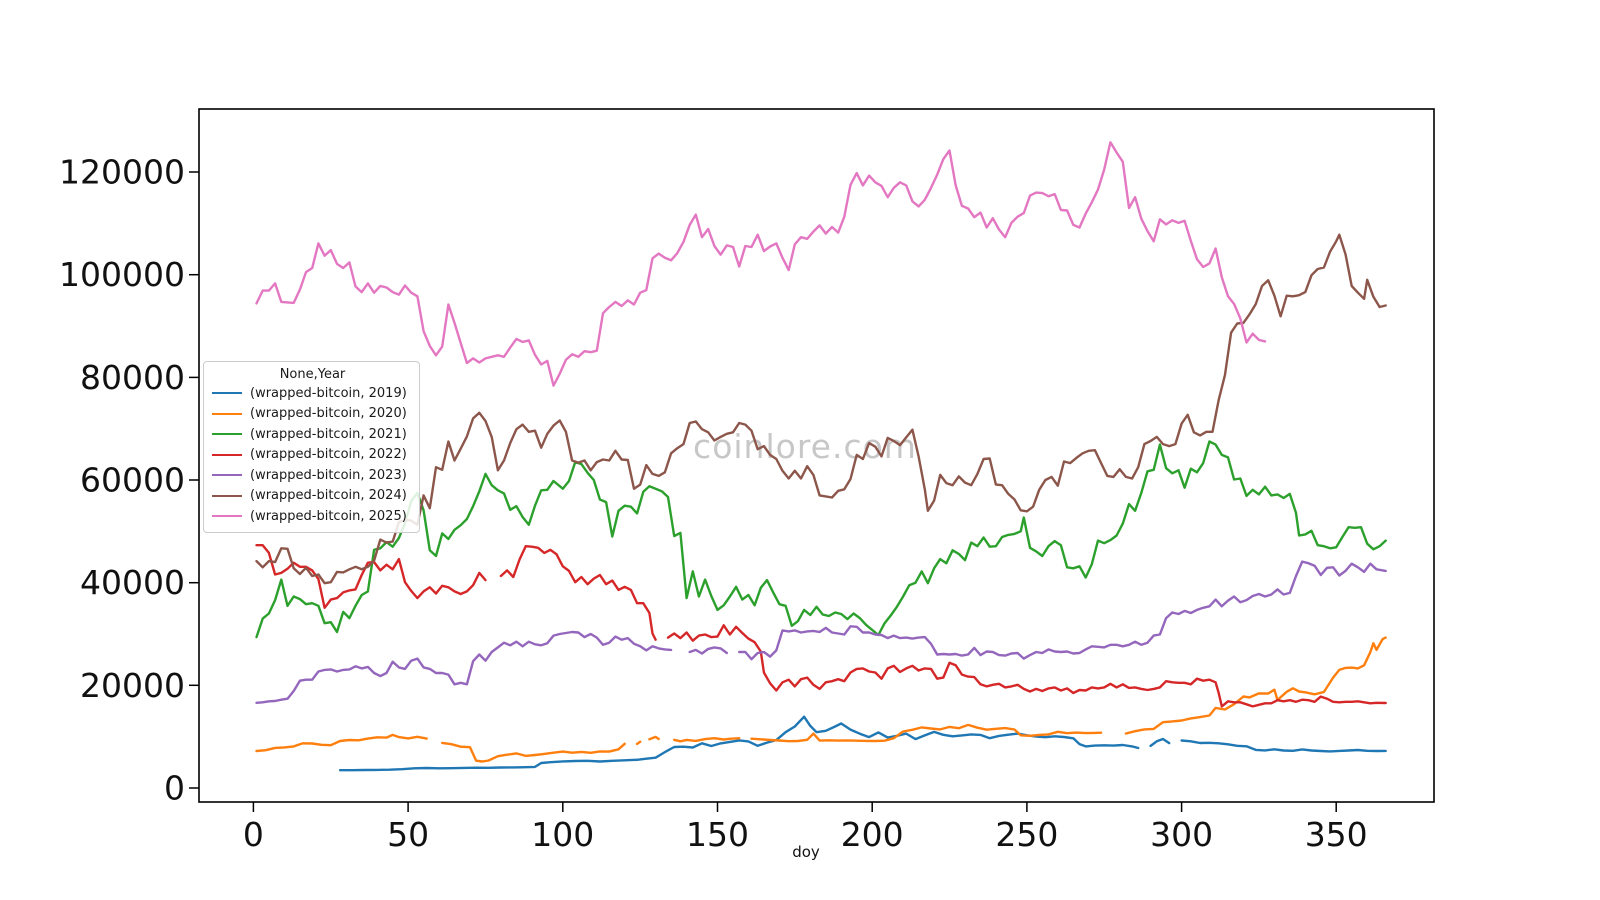  What do you see at coordinates (312, 496) in the screenshot?
I see `legend-item-2024: (wrapped-bitcoin, 2024)` at bounding box center [312, 496].